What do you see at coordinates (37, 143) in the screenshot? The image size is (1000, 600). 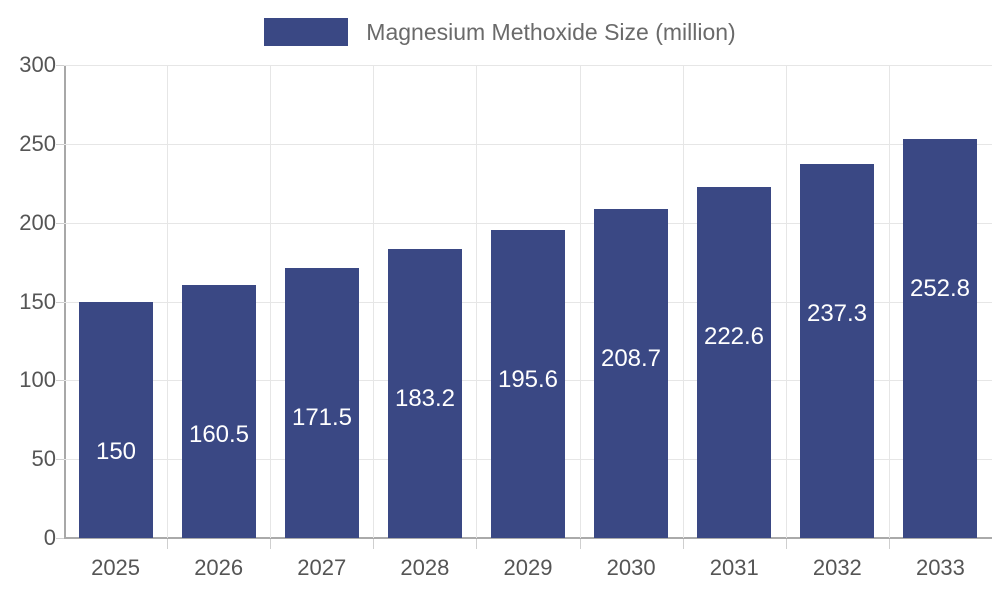 I see `y-axis-tick-label: 250` at bounding box center [37, 143].